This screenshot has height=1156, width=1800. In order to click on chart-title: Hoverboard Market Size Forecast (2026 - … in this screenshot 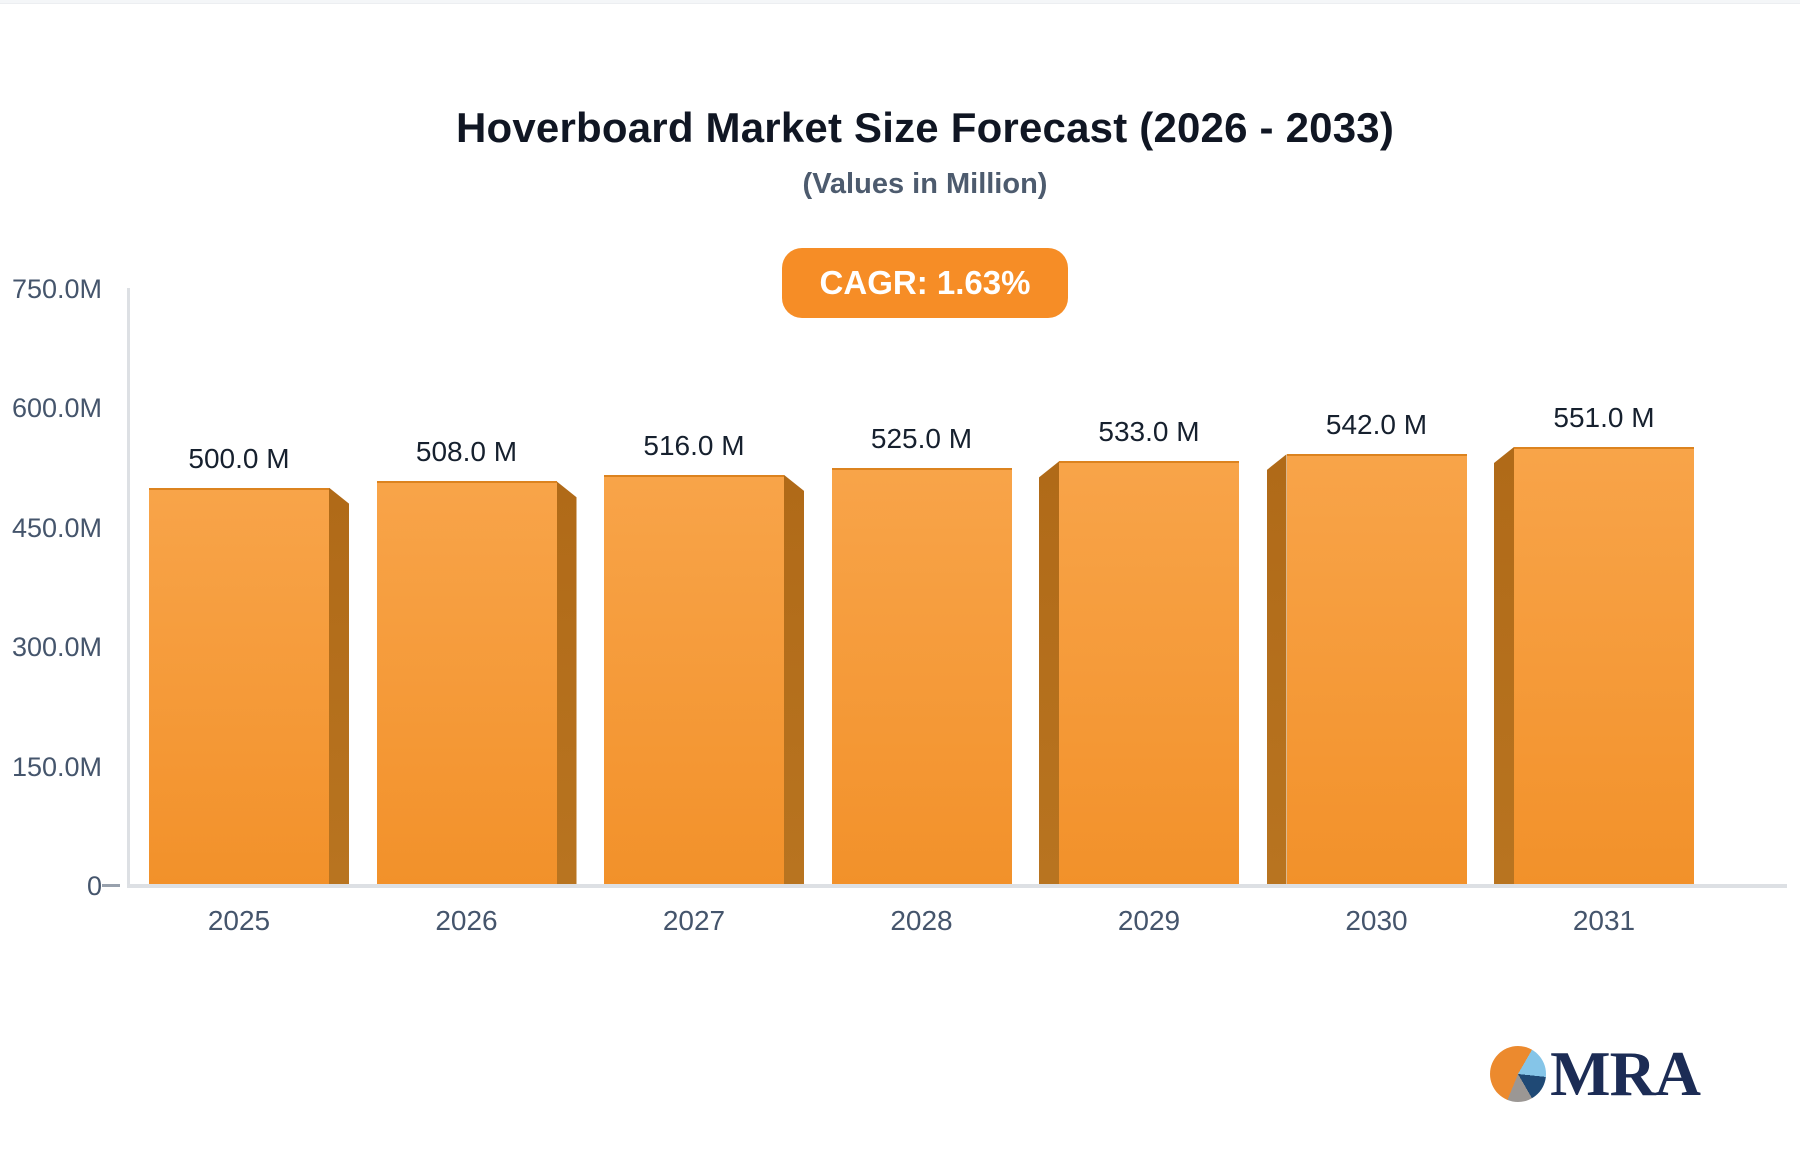, I will do `click(925, 127)`.